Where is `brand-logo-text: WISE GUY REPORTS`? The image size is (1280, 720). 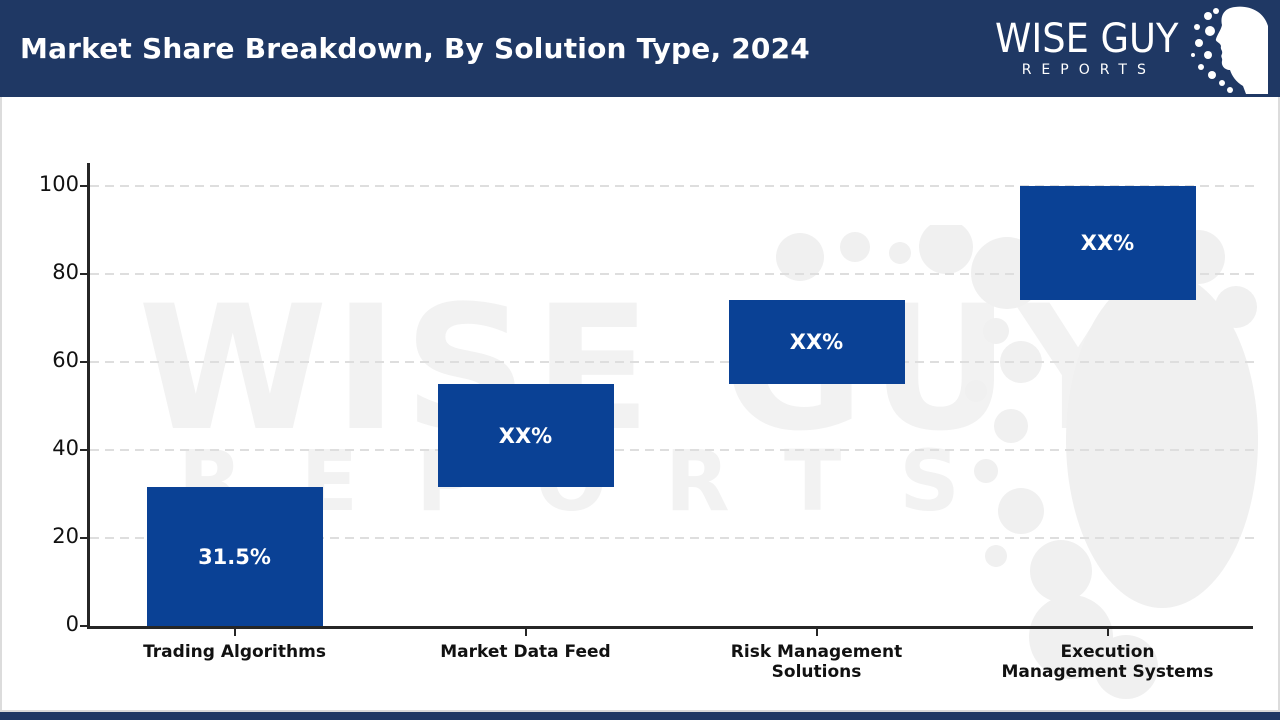
brand-logo-text: WISE GUY REPORTS is located at coordinates (1086, 48).